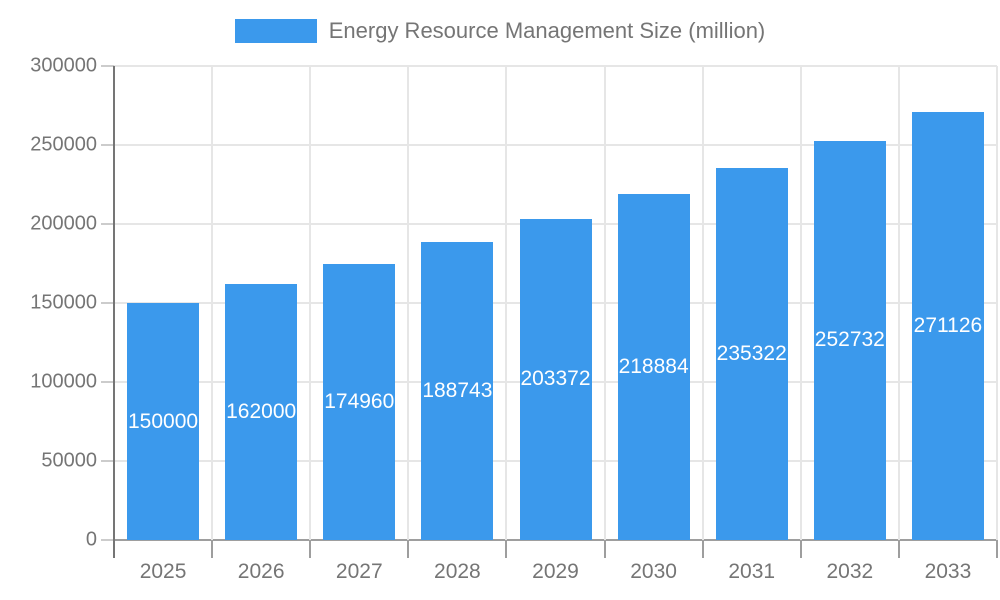 The image size is (1000, 600). Describe the element at coordinates (63, 302) in the screenshot. I see `y-axis-tick-label: 150000` at that location.